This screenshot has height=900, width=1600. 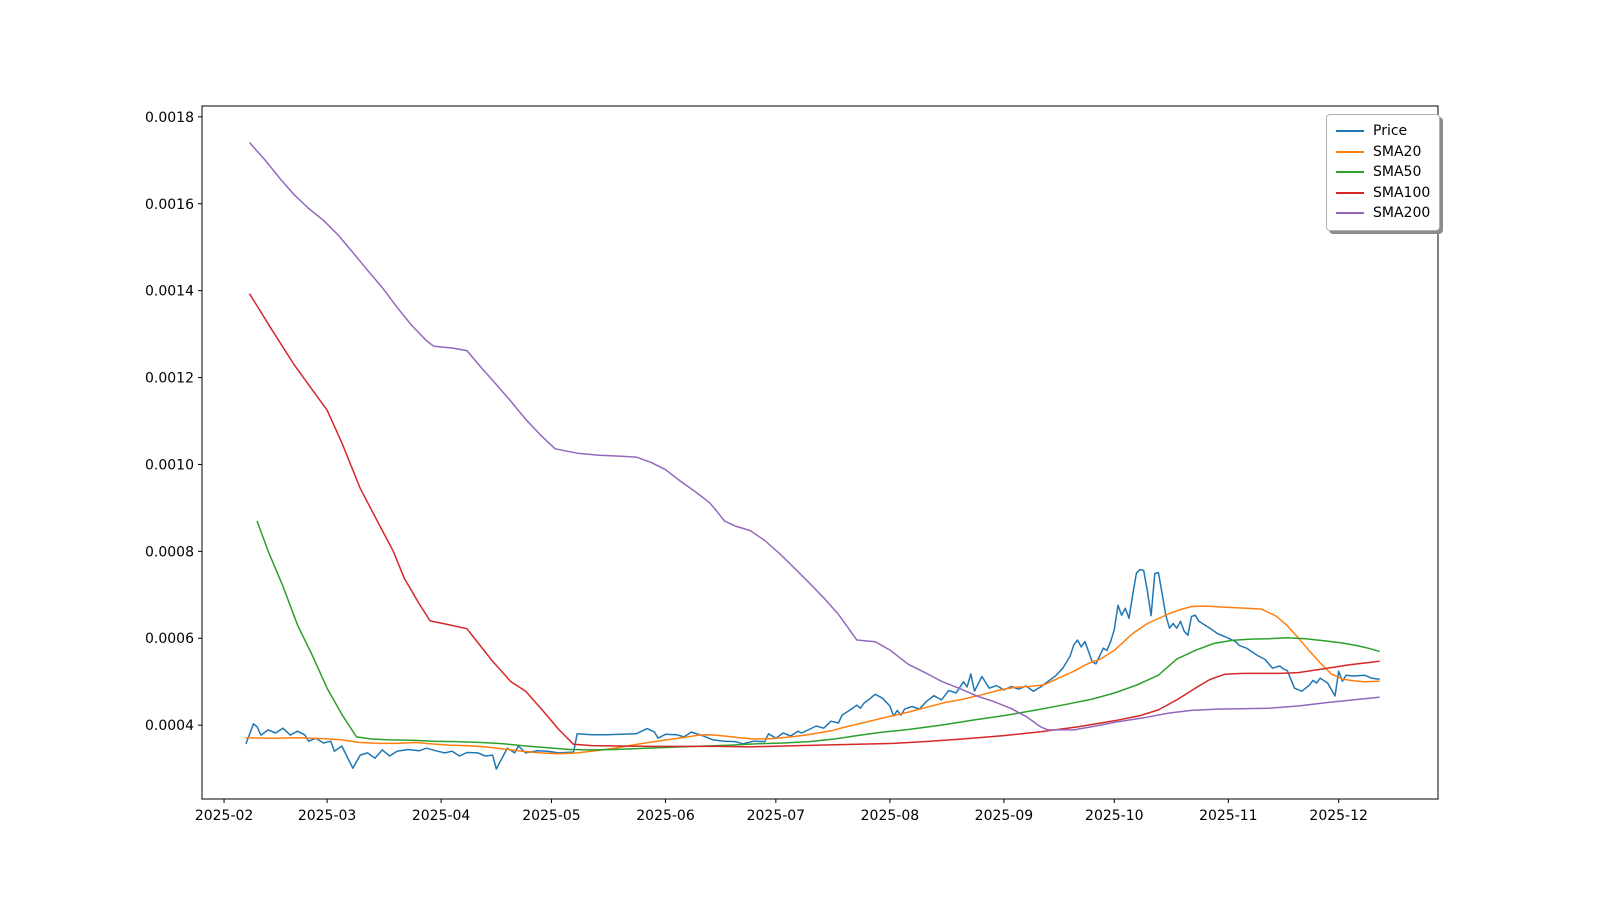 I want to click on y-tick-label: 0.0010, so click(x=169, y=465).